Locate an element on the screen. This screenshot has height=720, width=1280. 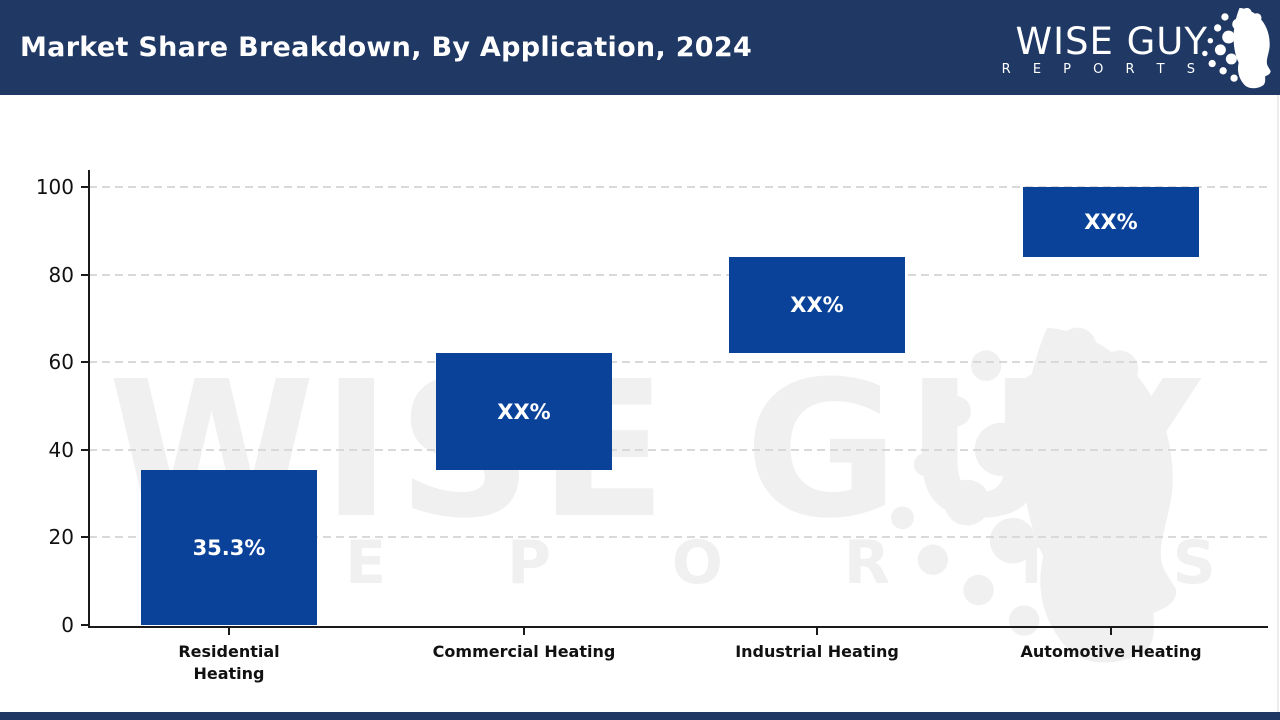
y-axis-tick-label: 0 is located at coordinates (67, 625).